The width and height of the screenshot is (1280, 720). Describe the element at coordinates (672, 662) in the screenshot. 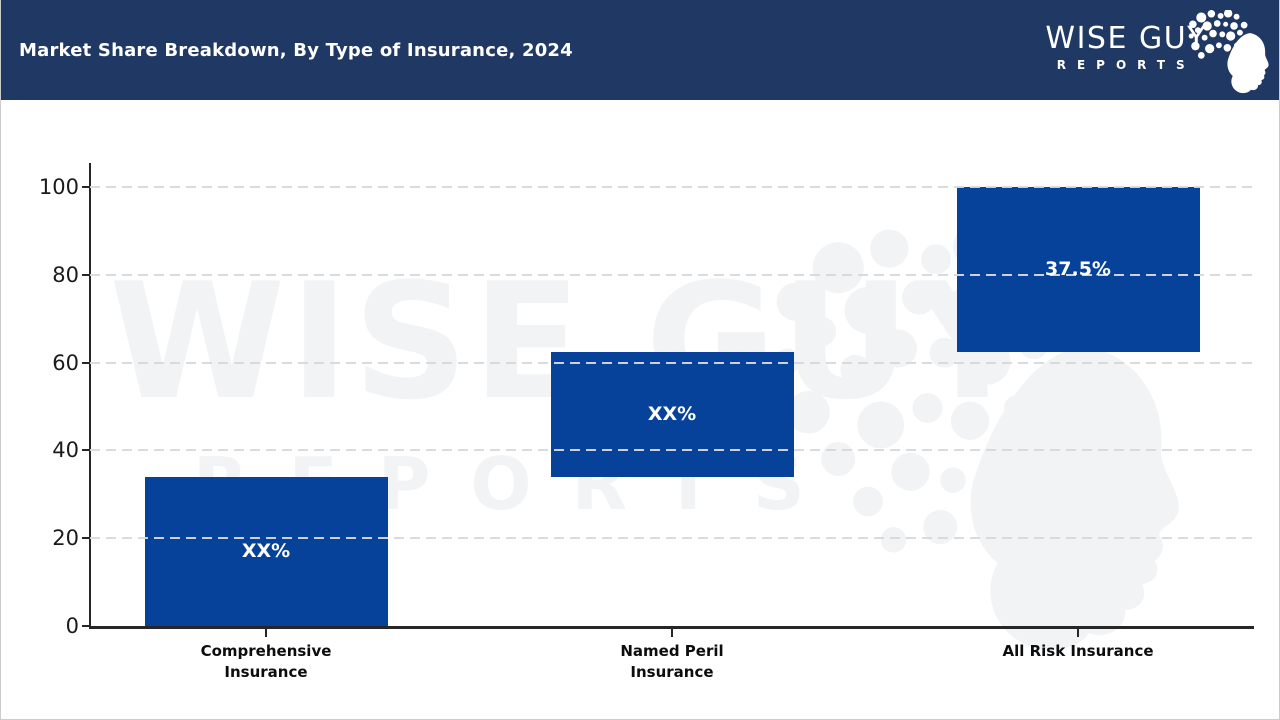

I see `x-category-label: Named Peril Insurance` at that location.